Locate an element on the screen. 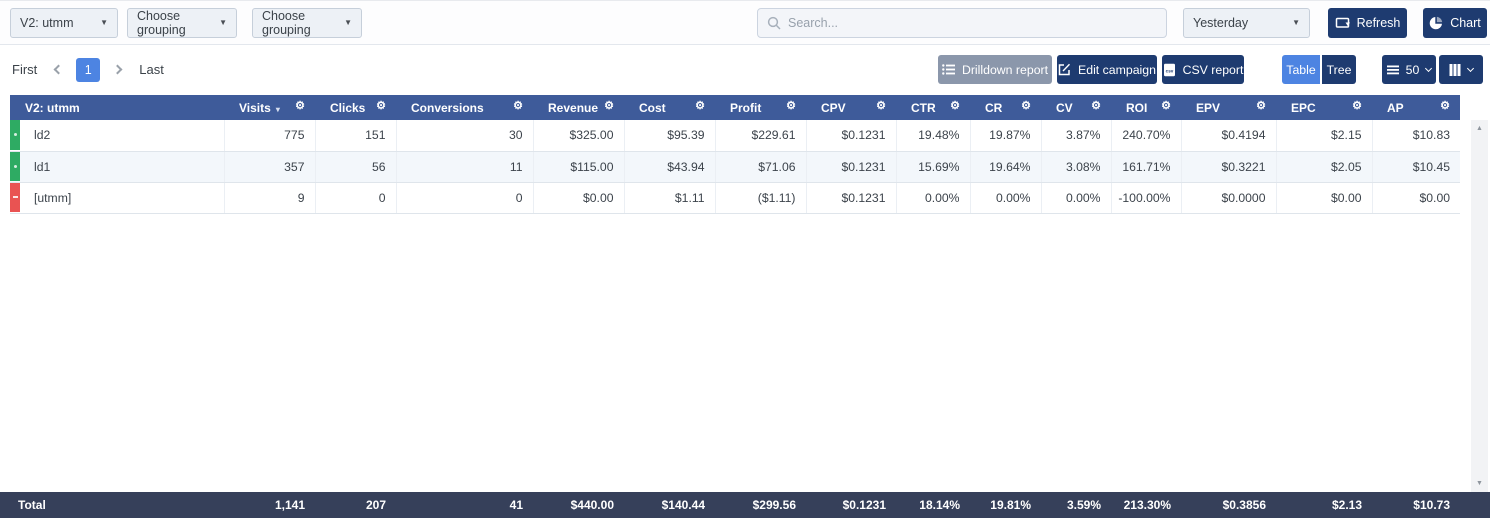 This screenshot has height=518, width=1490. edit-campaign-button: Edit campaign is located at coordinates (1107, 69).